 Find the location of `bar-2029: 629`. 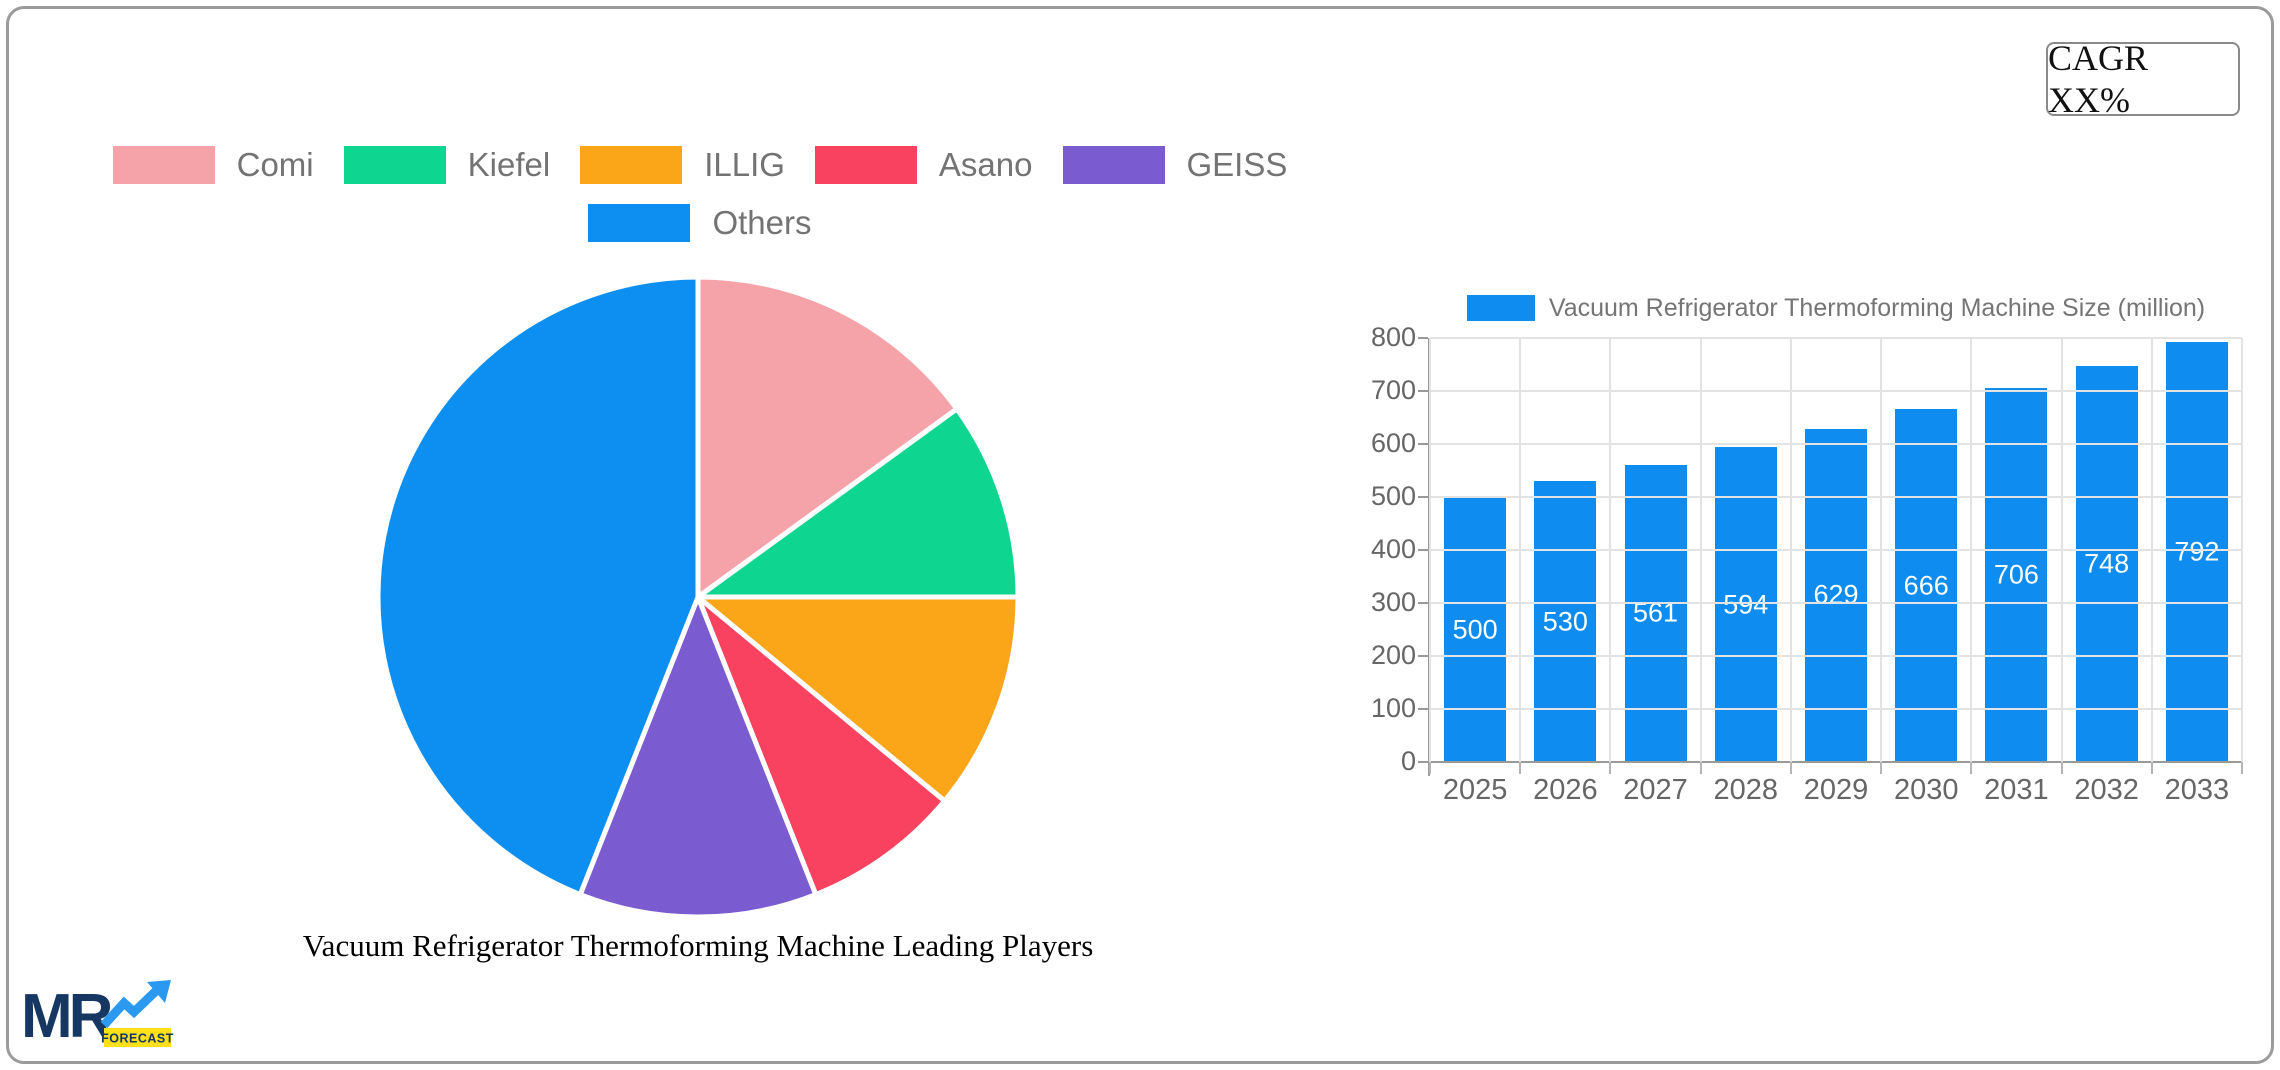

bar-2029: 629 is located at coordinates (1835, 595).